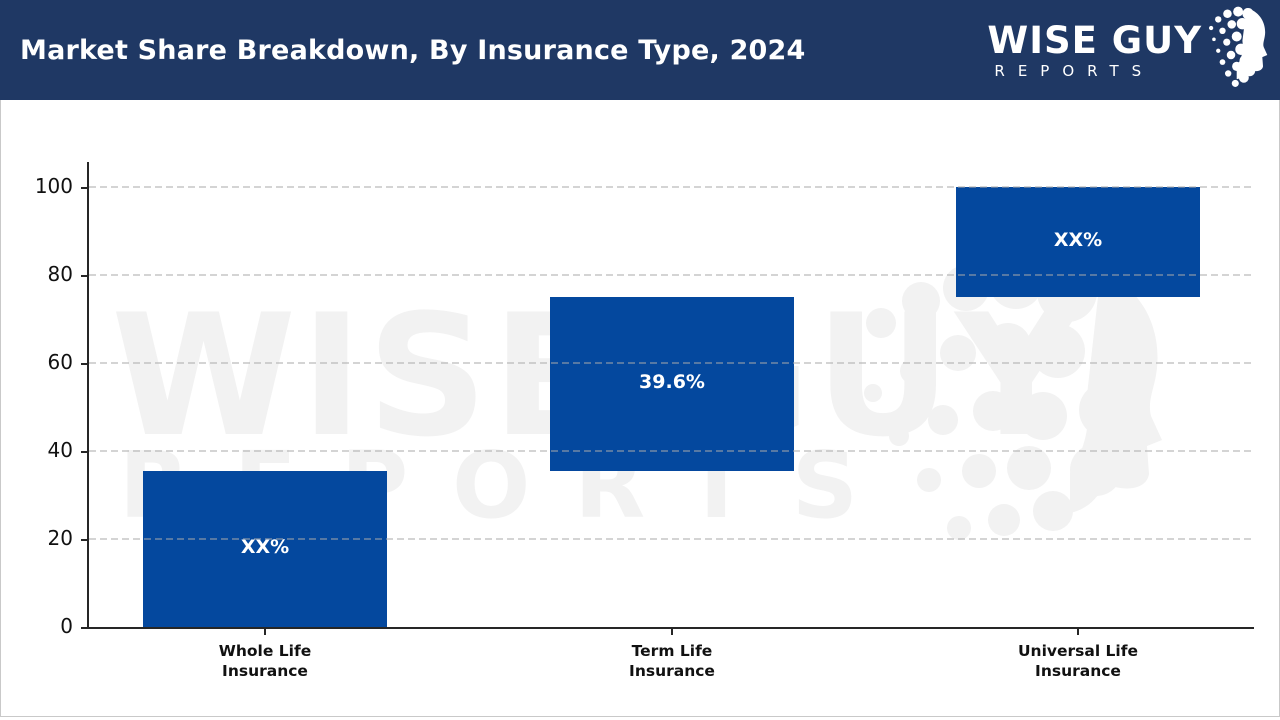 The image size is (1280, 720). What do you see at coordinates (88, 395) in the screenshot?
I see `y-axis-spine` at bounding box center [88, 395].